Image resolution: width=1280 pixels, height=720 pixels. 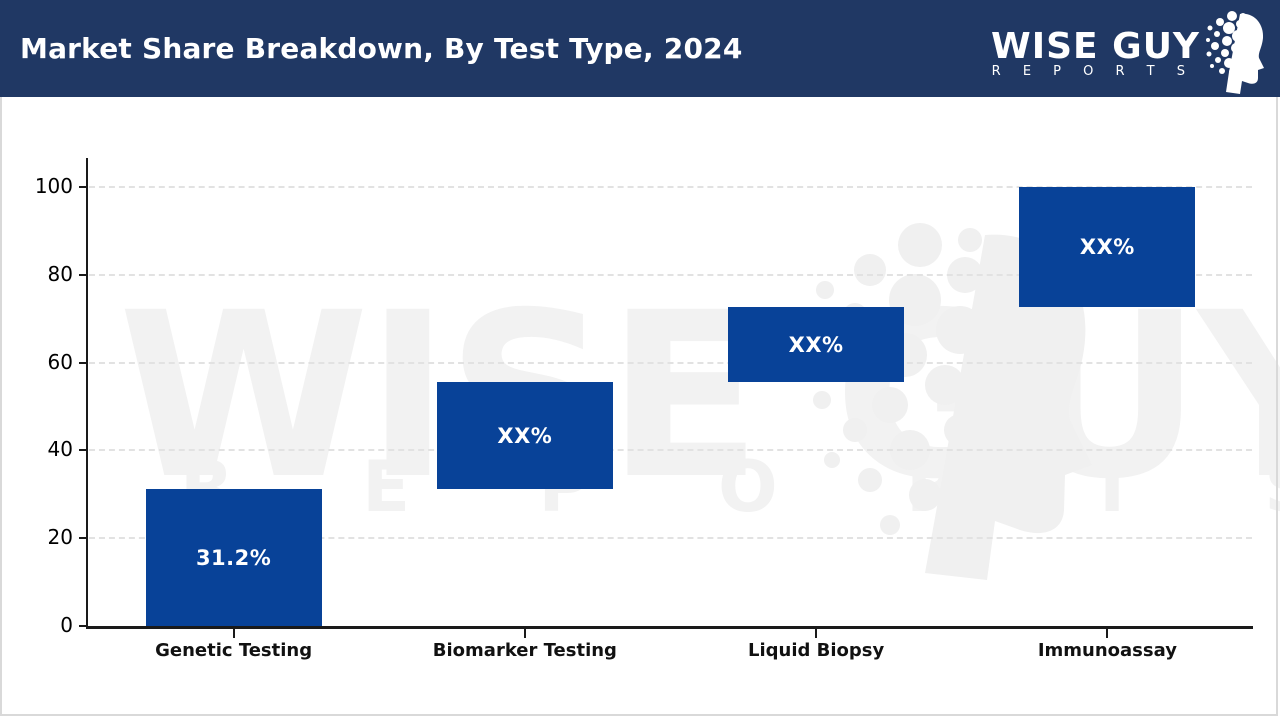 I want to click on y-axis-tick-label: 100, so click(x=53, y=186).